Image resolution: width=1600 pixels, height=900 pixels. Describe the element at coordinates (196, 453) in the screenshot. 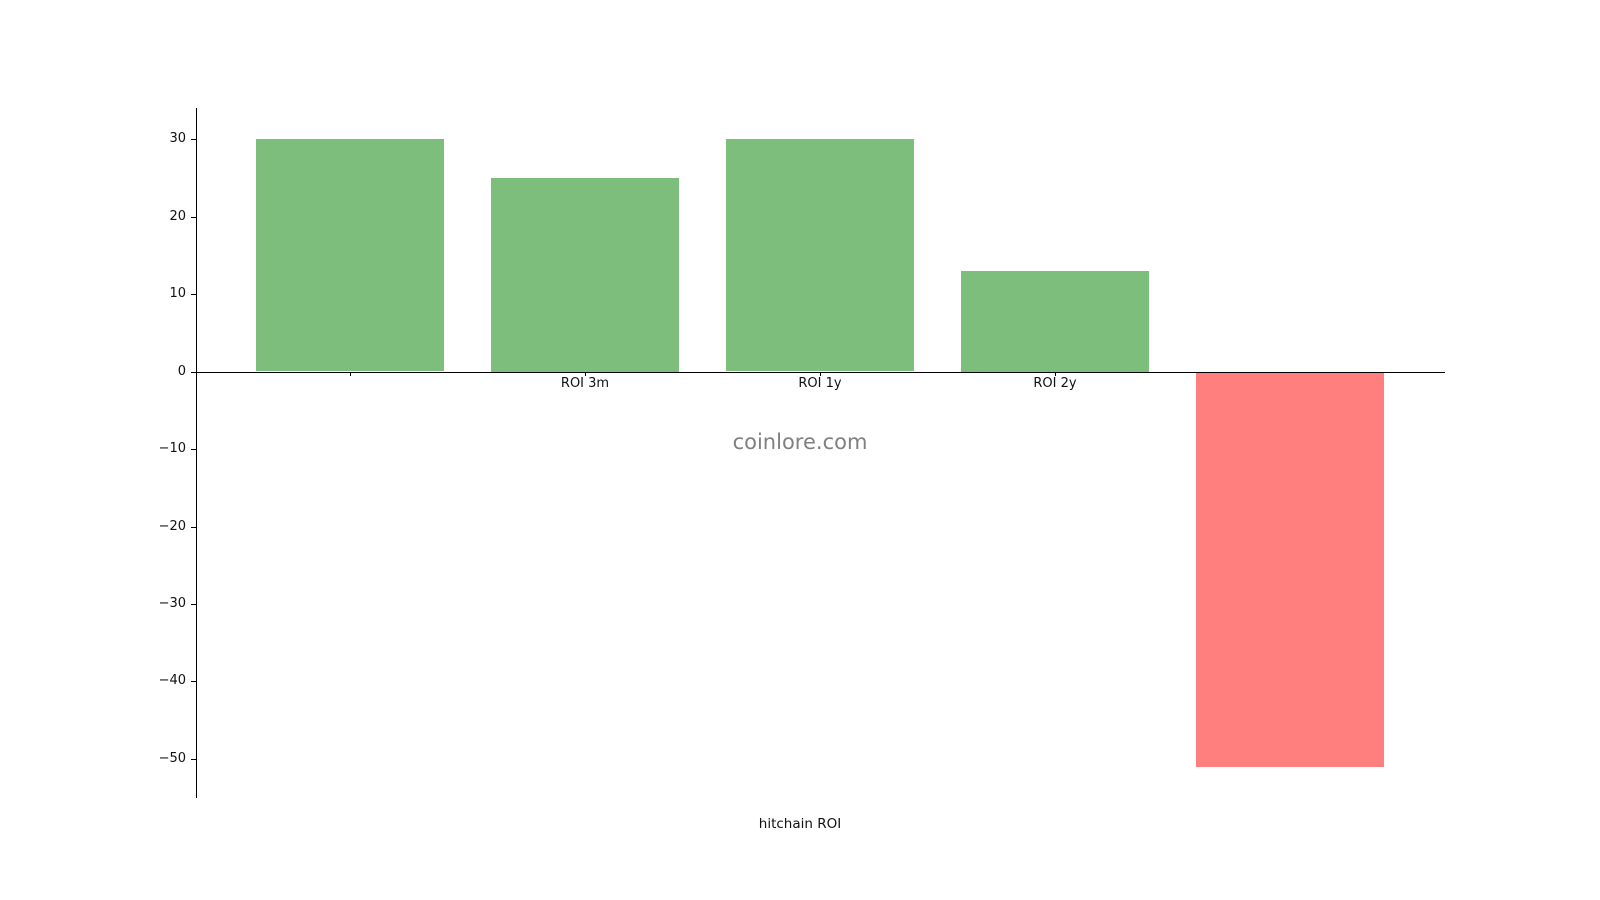

I see `y-axis-line` at that location.